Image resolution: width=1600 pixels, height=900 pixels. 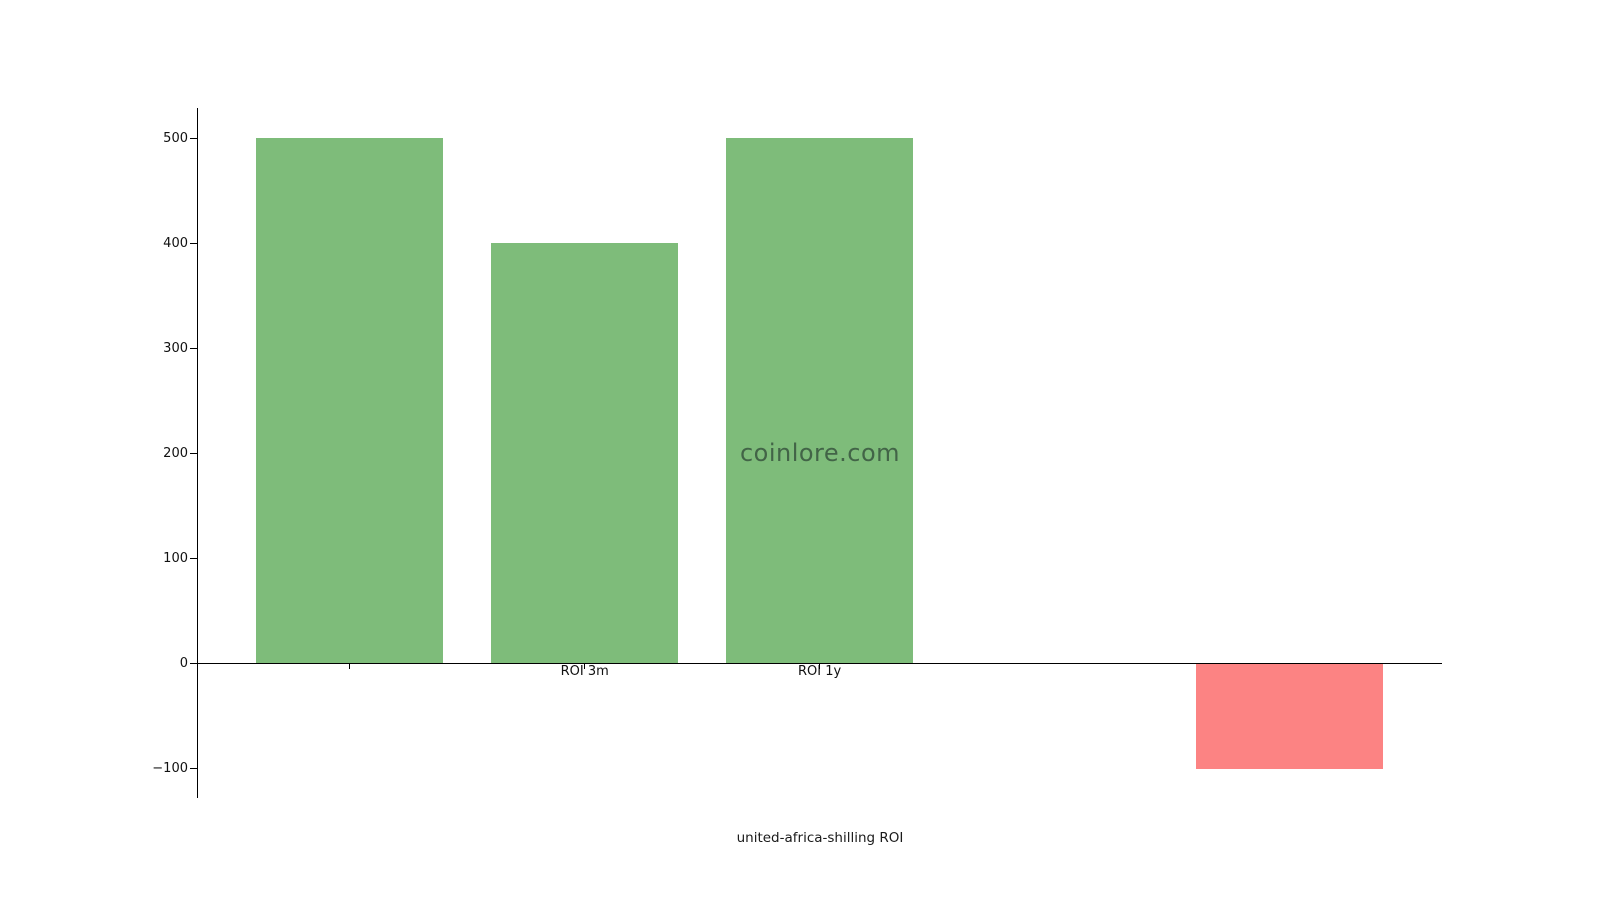 I want to click on y-axis-tick-label: 500, so click(x=175, y=138).